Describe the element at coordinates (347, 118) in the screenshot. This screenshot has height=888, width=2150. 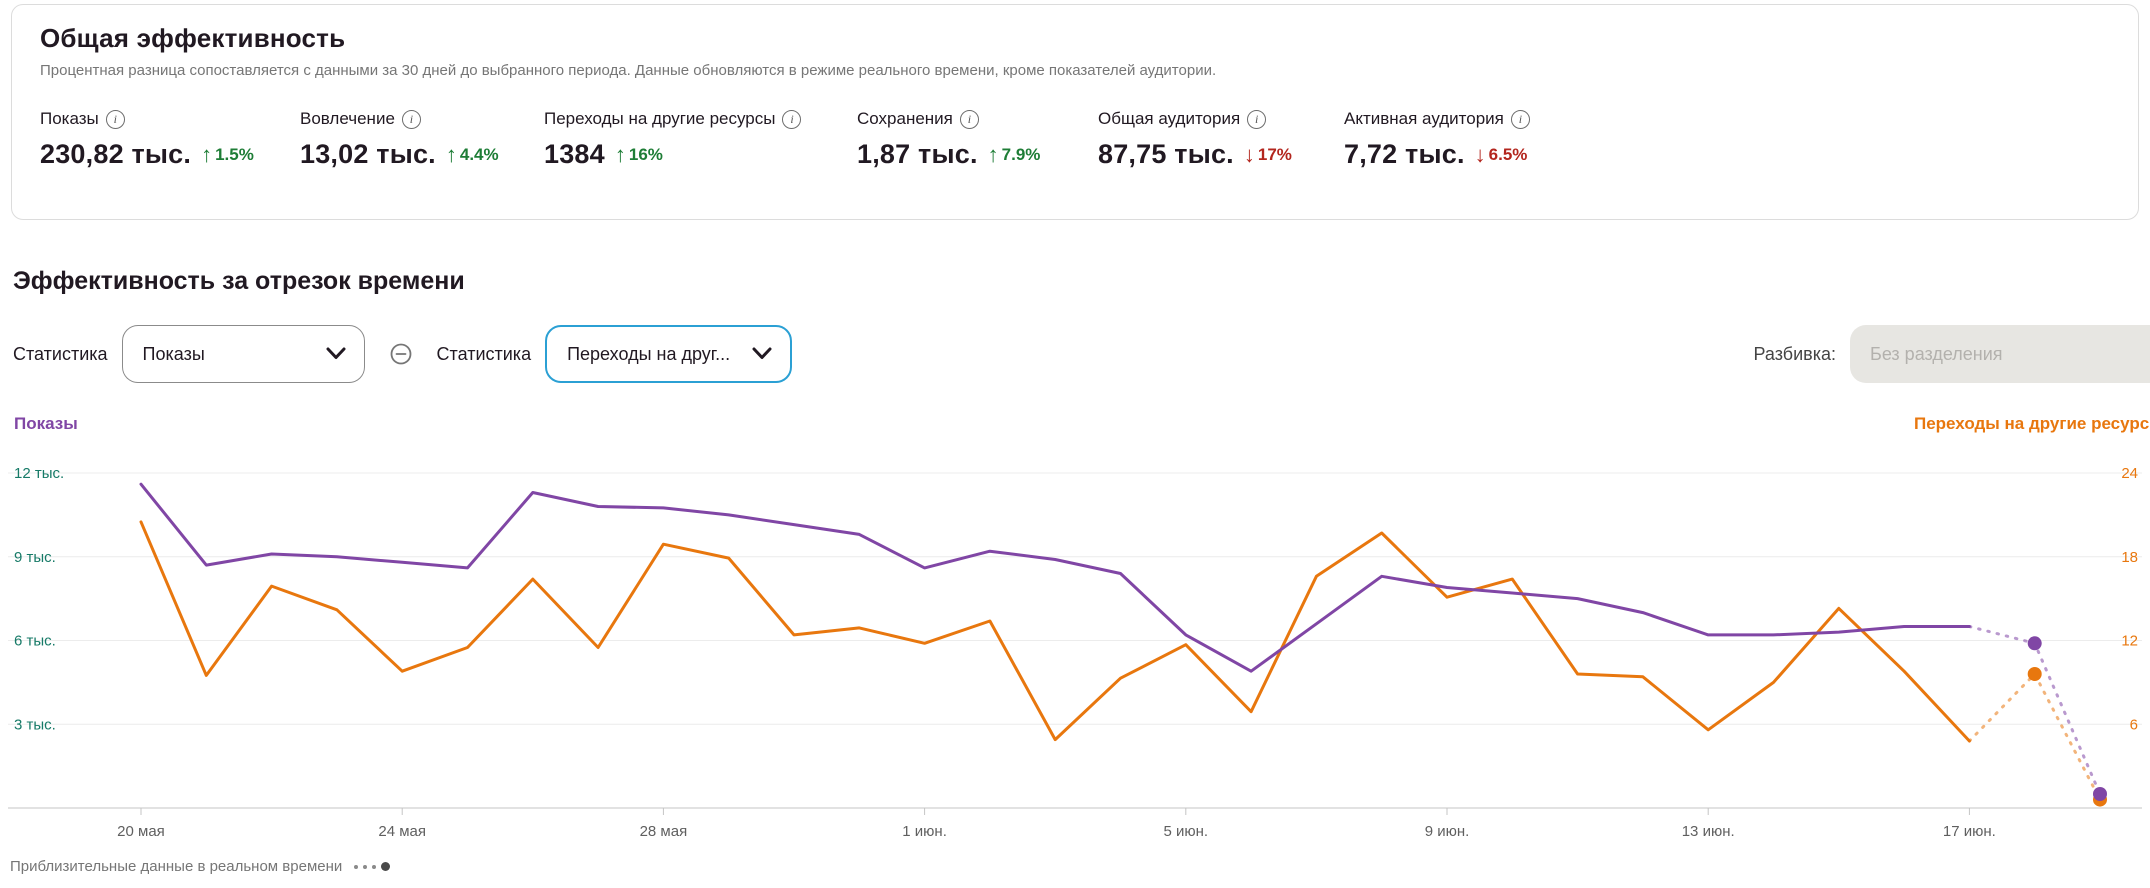
I see `metric-label: Вовлечение` at that location.